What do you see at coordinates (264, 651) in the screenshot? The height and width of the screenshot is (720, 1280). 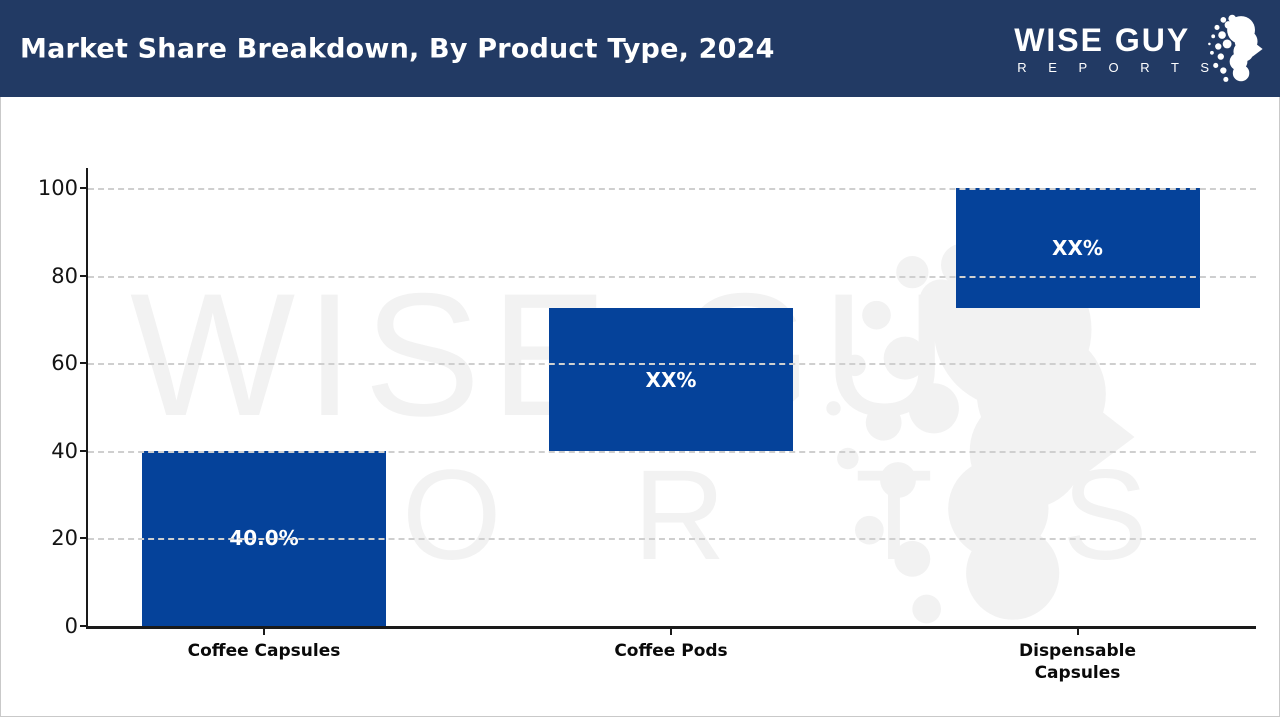 I see `x-category-label: Coffee Capsules` at bounding box center [264, 651].